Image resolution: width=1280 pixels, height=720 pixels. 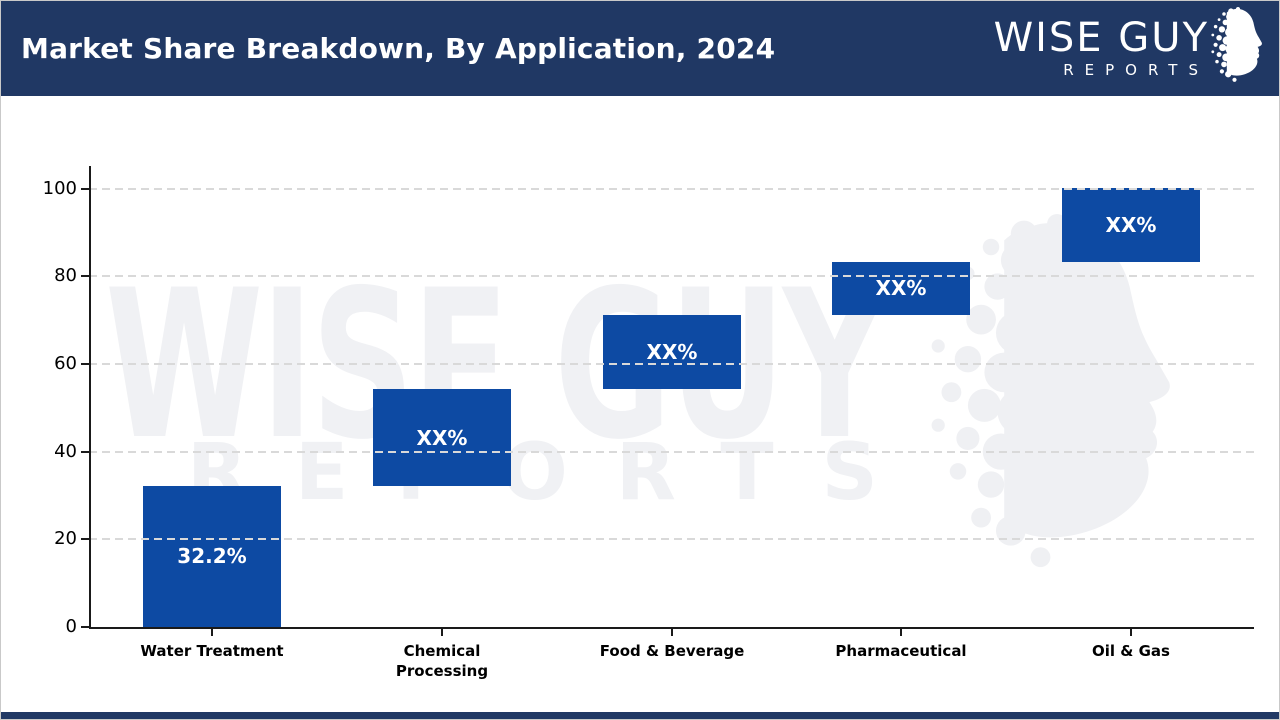 I want to click on bar-value-label-oil-gas: XX%, so click(x=1131, y=224).